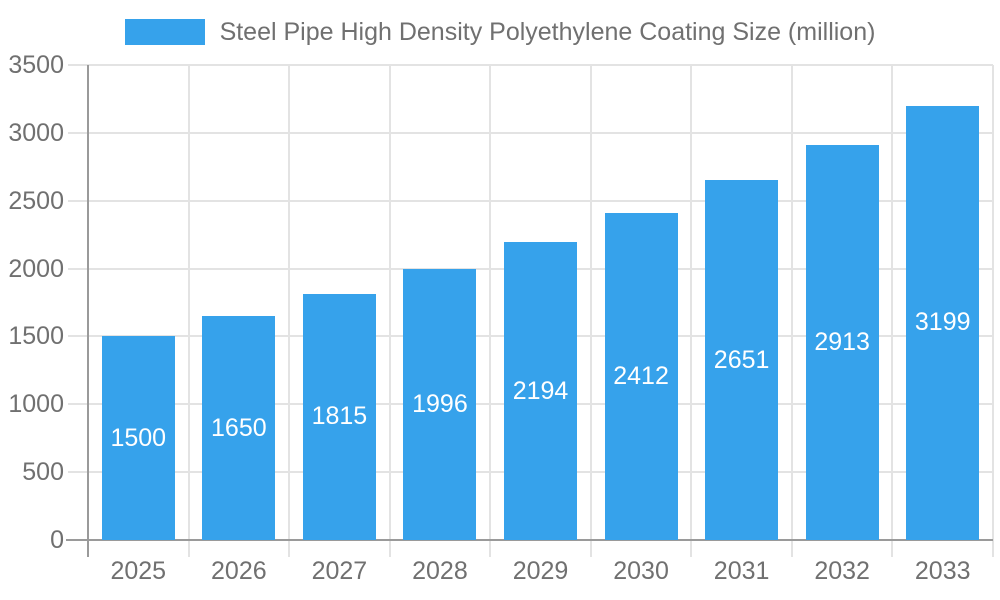 The height and width of the screenshot is (600, 1000). I want to click on bar: 2412, so click(641, 376).